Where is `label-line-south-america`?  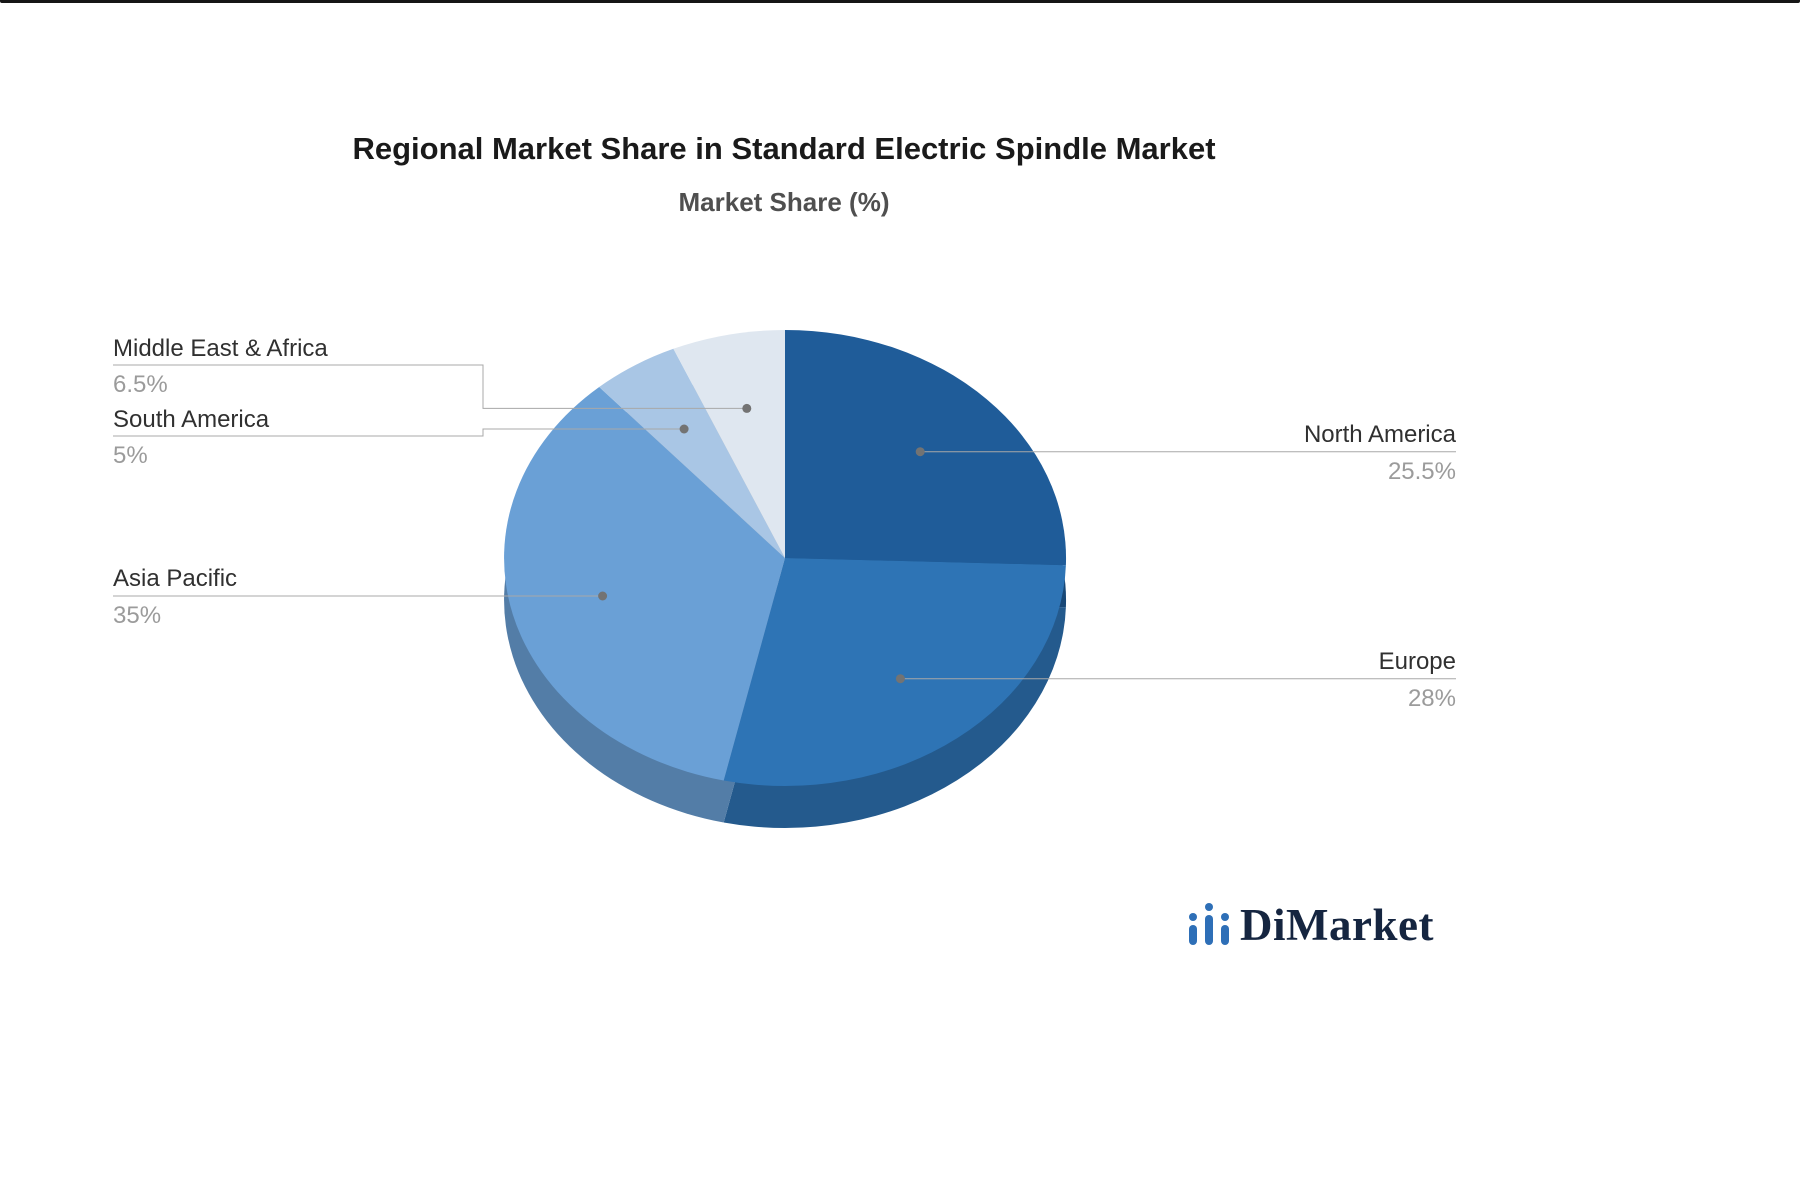 label-line-south-america is located at coordinates (399, 432).